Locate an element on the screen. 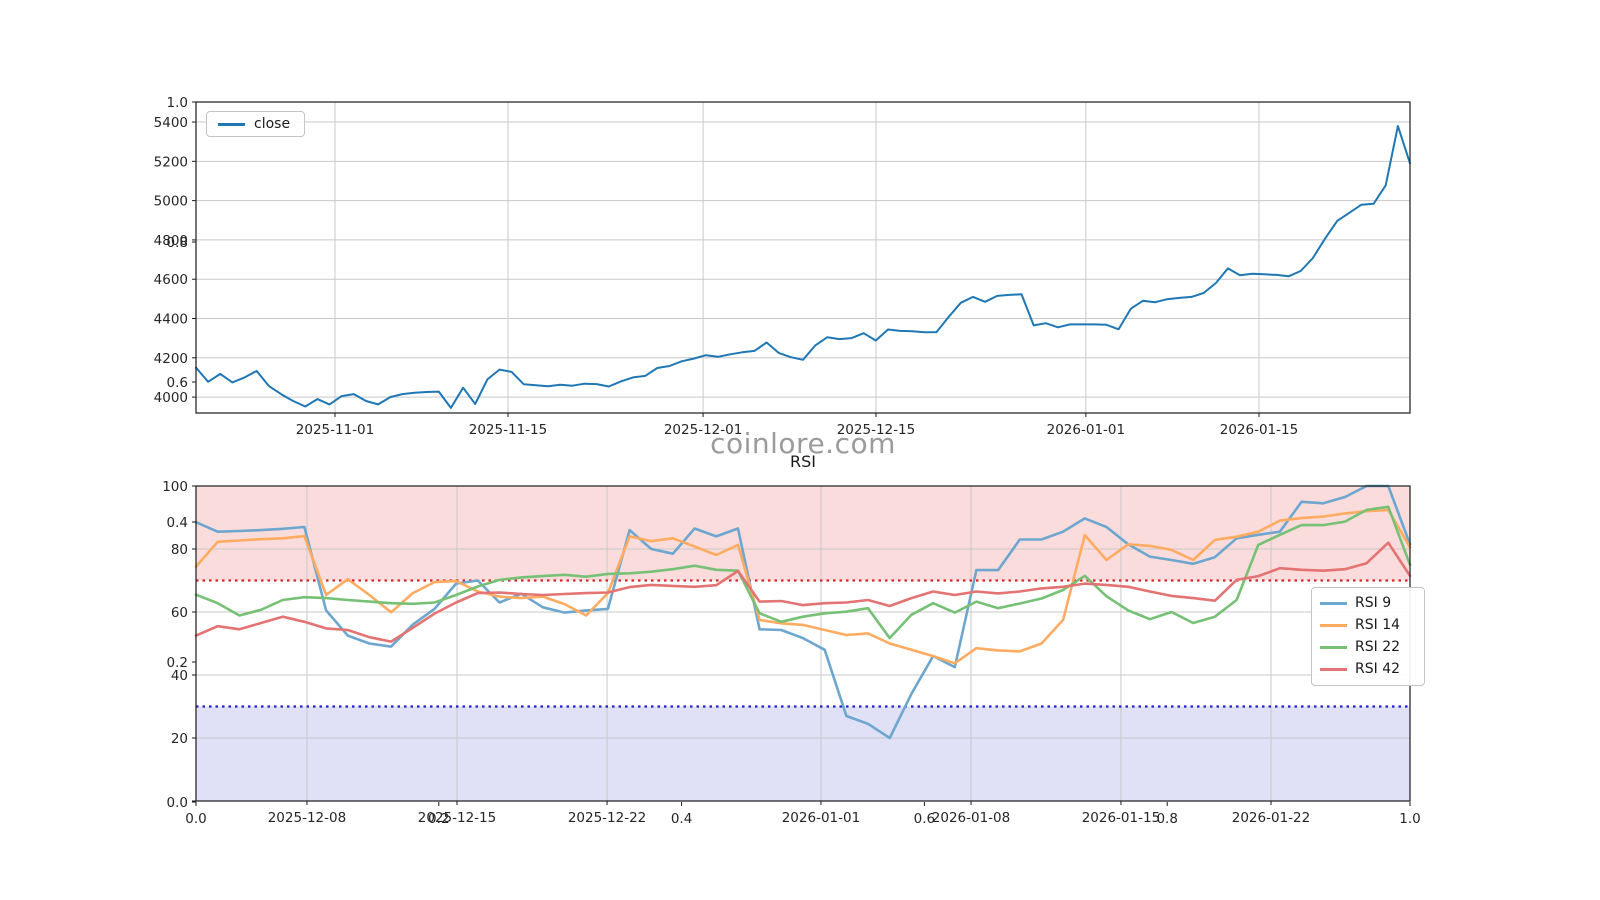  rsi-42-line is located at coordinates (803, 592).